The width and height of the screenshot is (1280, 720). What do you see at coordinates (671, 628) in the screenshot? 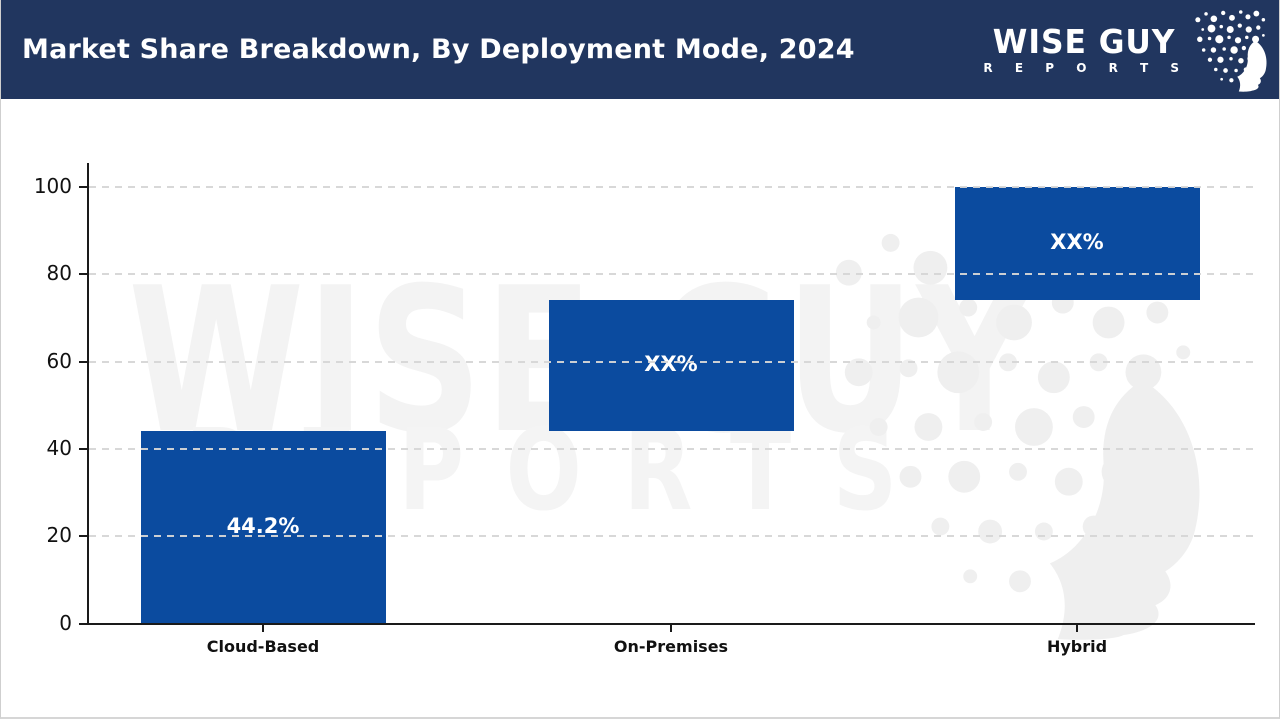
I see `x-axis-tick-on-premises` at bounding box center [671, 628].